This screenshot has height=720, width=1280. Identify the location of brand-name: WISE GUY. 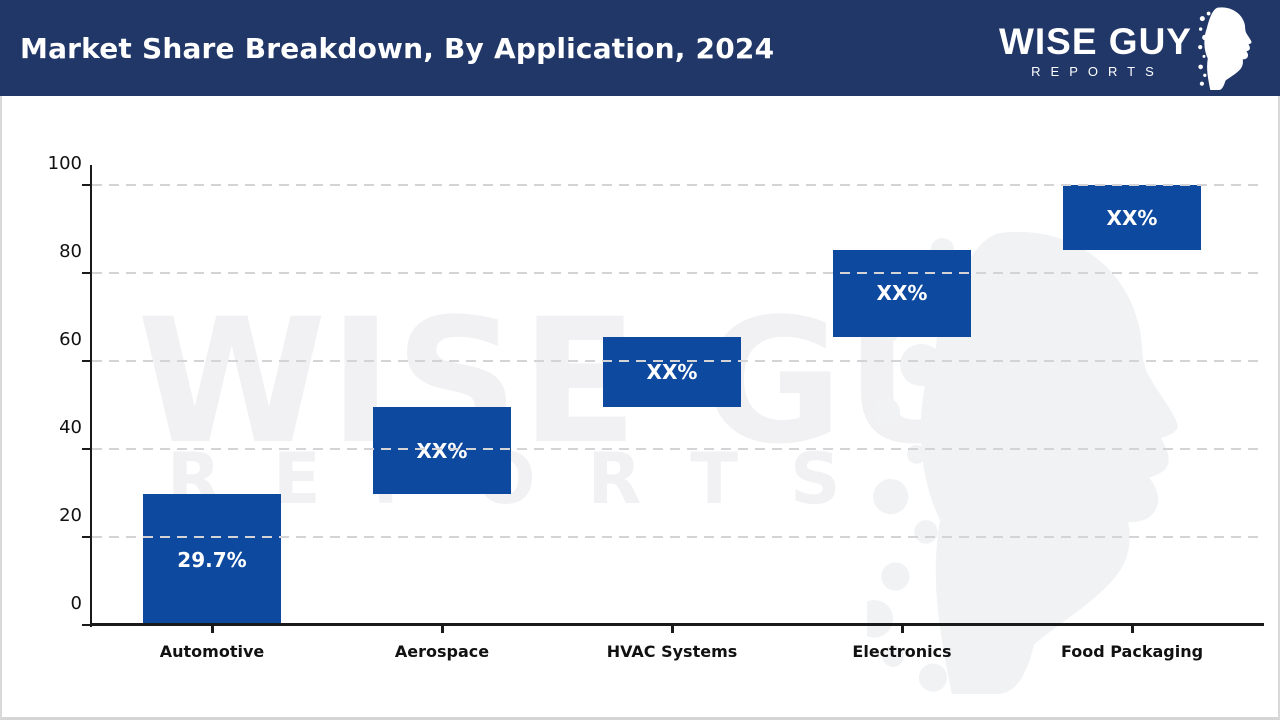
(1095, 41).